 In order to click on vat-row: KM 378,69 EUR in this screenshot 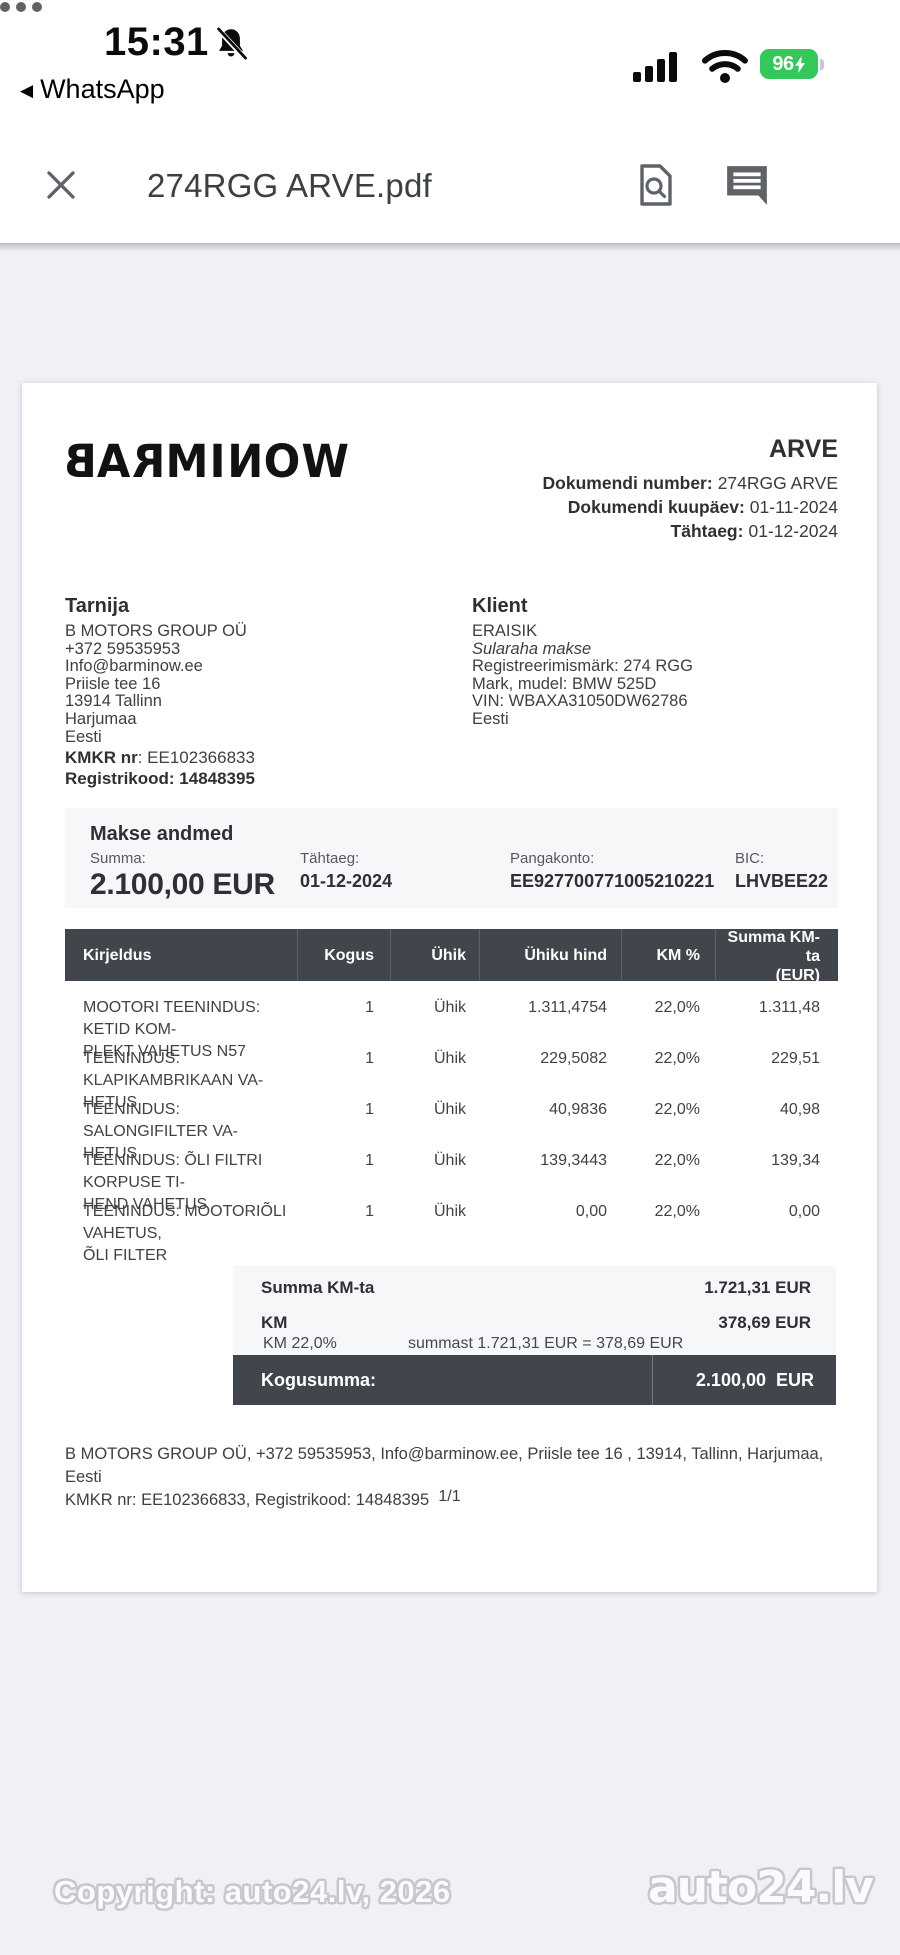, I will do `click(536, 1322)`.